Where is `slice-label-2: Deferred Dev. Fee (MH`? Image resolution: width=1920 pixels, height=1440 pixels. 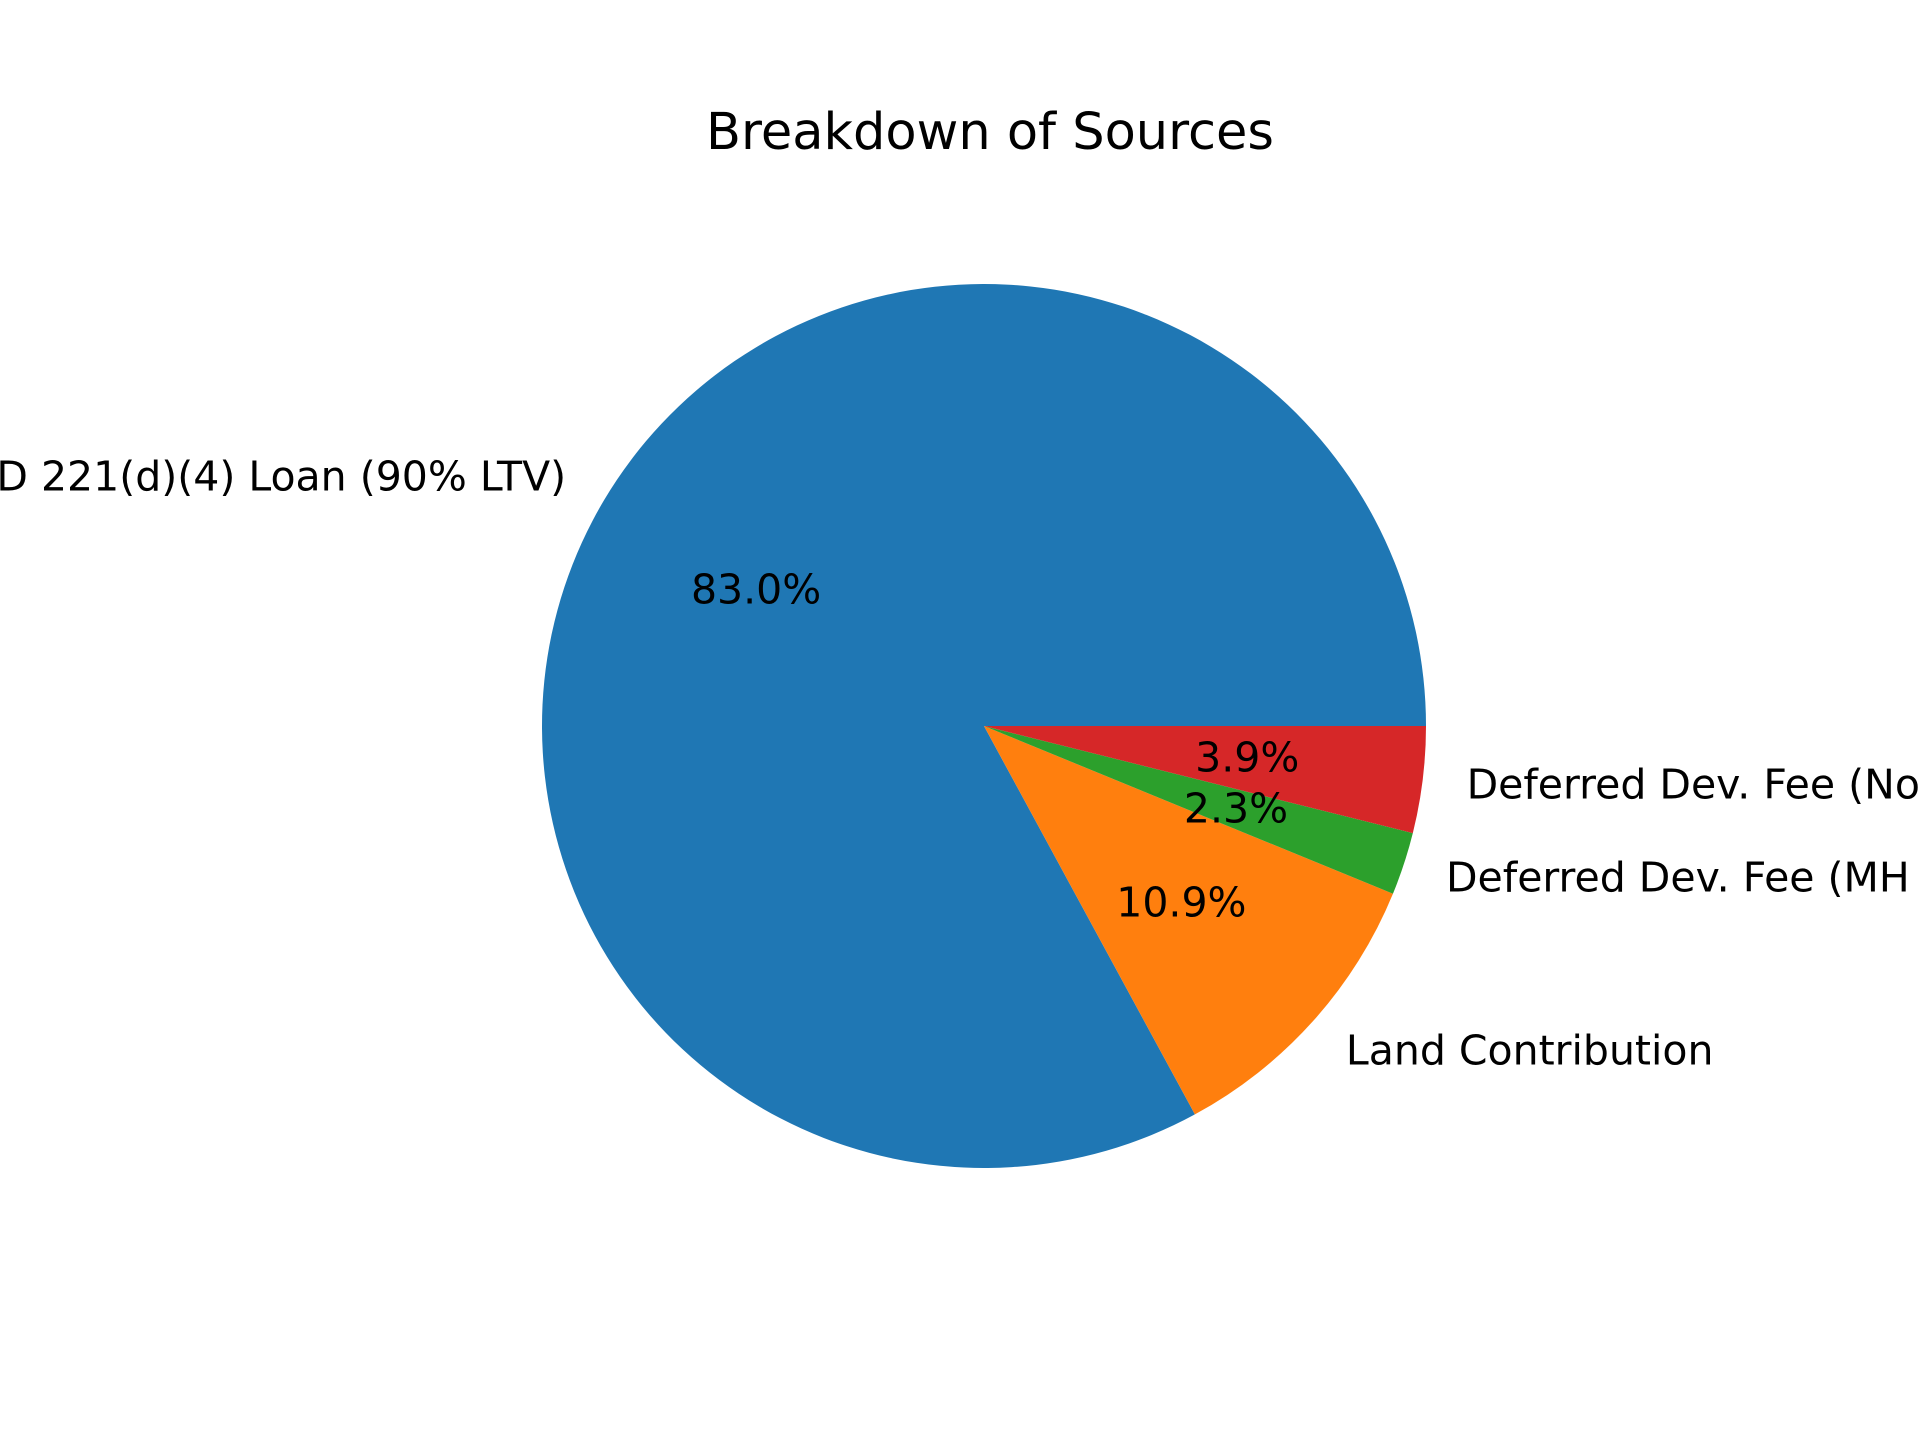
slice-label-2: Deferred Dev. Fee (MH is located at coordinates (1677, 876).